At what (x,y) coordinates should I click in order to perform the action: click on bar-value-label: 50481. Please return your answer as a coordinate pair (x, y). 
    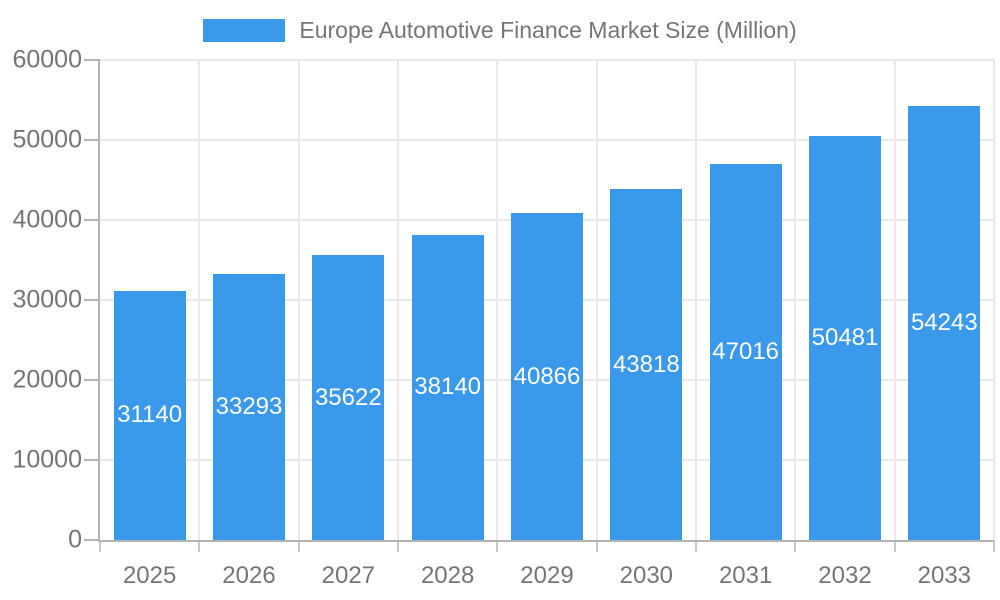
    Looking at the image, I should click on (845, 338).